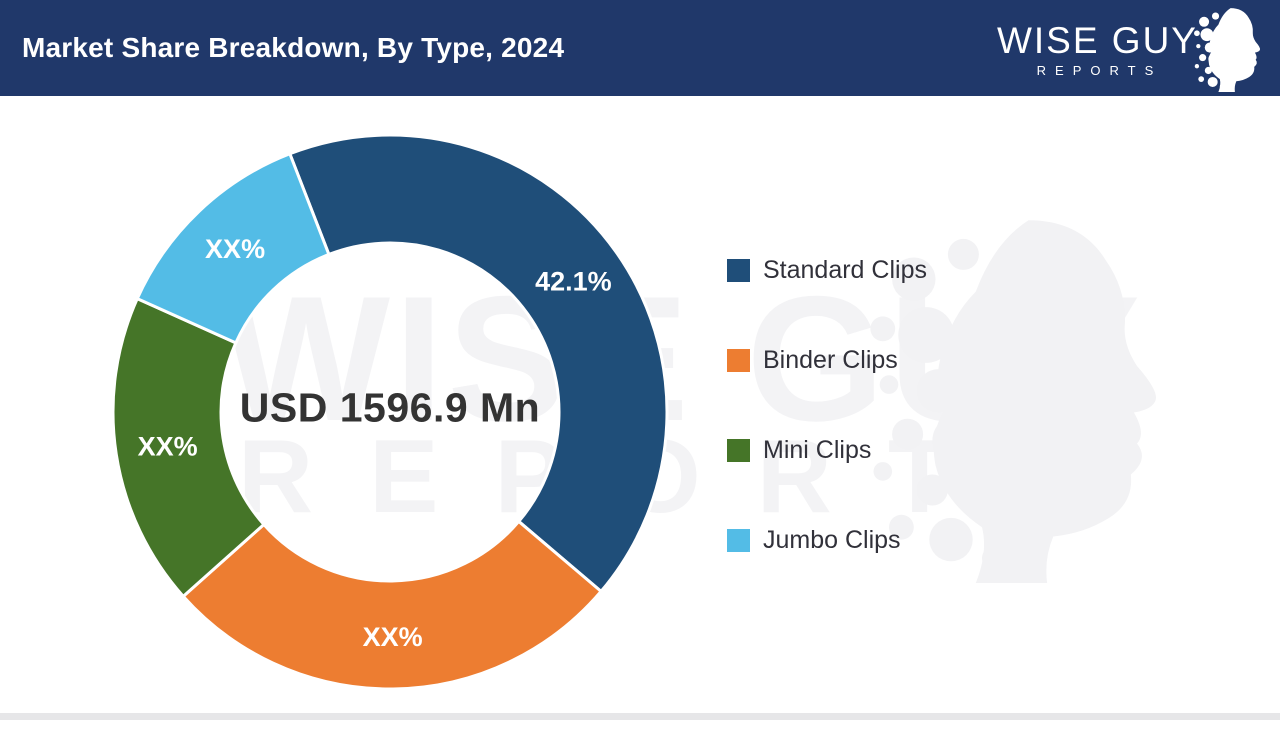 Image resolution: width=1280 pixels, height=749 pixels. Describe the element at coordinates (738, 540) in the screenshot. I see `legend-swatch-jumbo-clips` at that location.